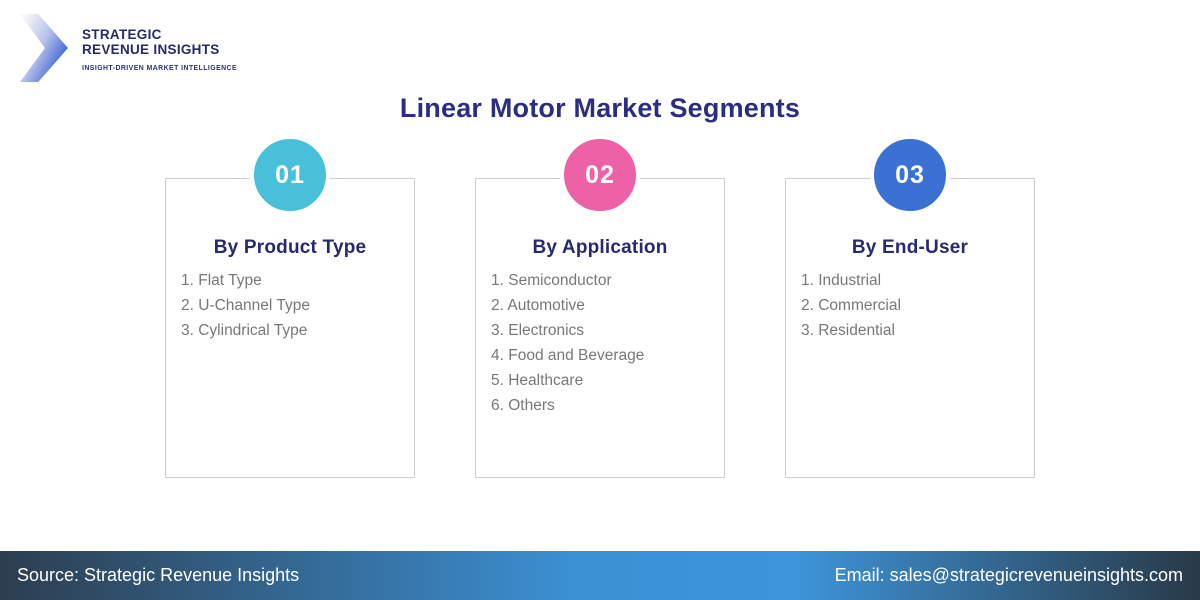 This screenshot has height=600, width=1200. I want to click on card-number-badge: 03, so click(910, 175).